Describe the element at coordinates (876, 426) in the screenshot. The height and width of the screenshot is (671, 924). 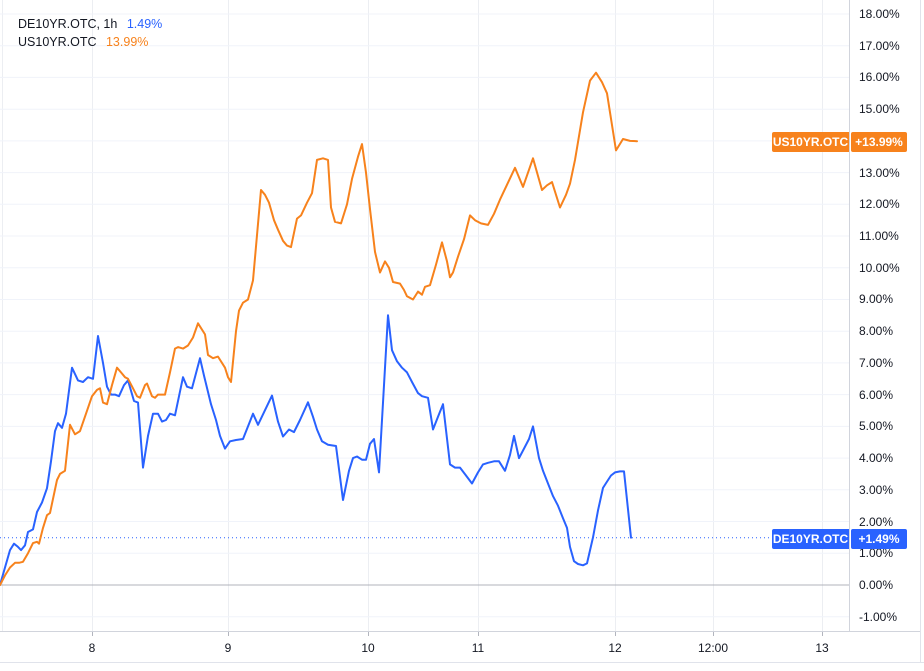
I see `price-axis-tick-5.00: 5.00%` at that location.